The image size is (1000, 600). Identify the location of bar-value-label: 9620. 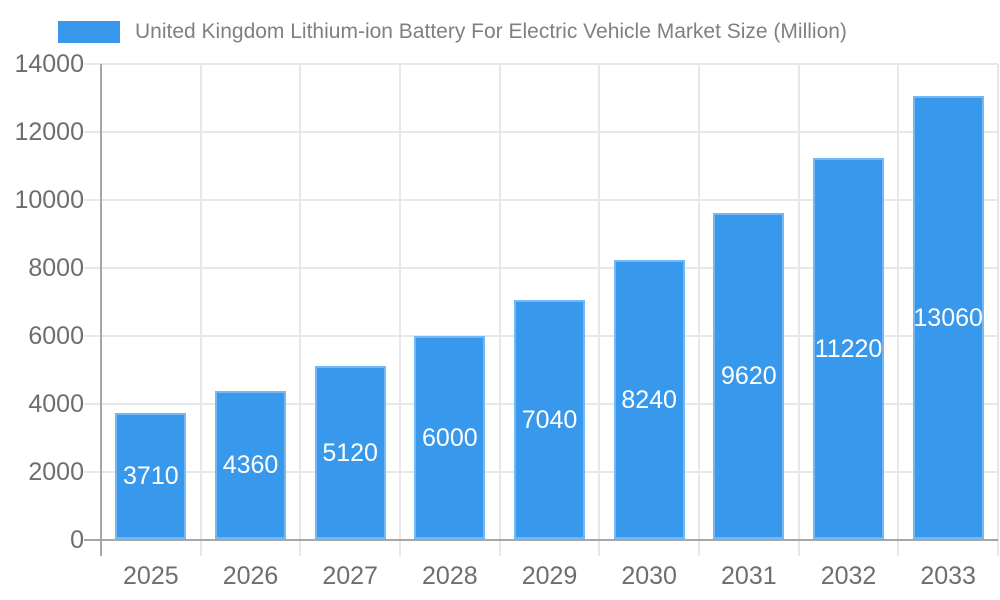
(749, 376).